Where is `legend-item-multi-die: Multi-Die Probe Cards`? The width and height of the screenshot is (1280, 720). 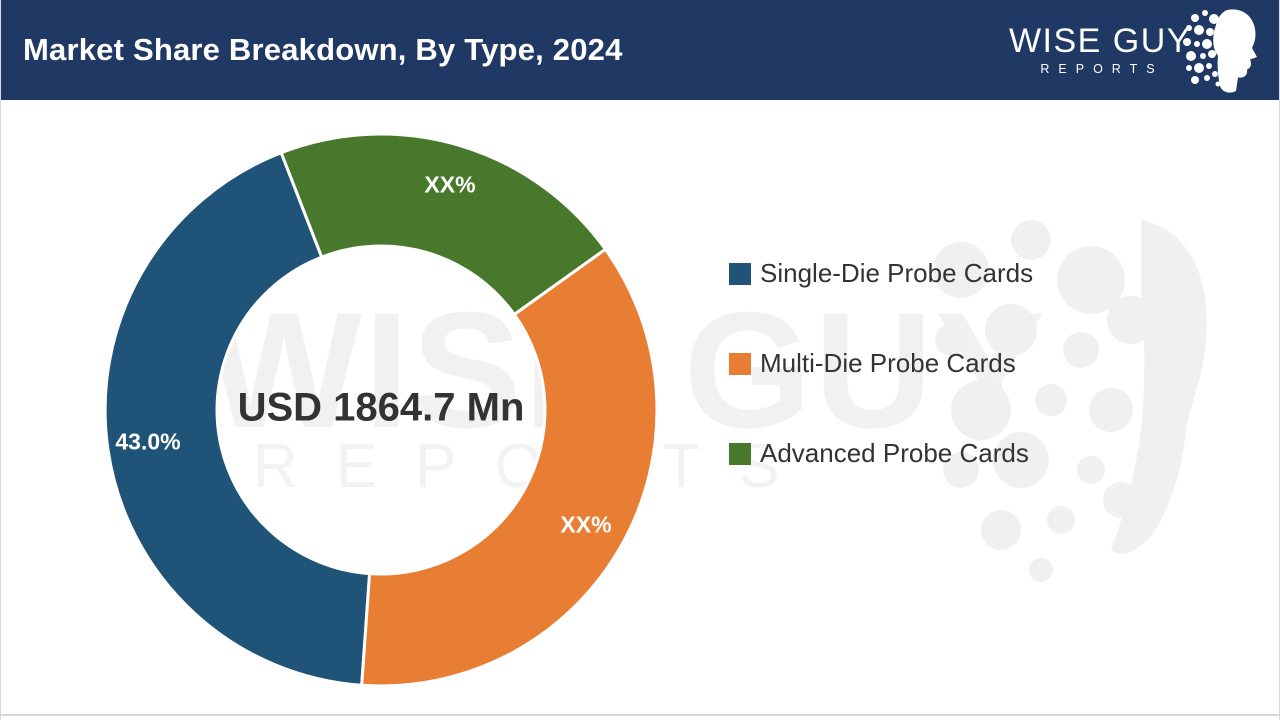 legend-item-multi-die: Multi-Die Probe Cards is located at coordinates (872, 363).